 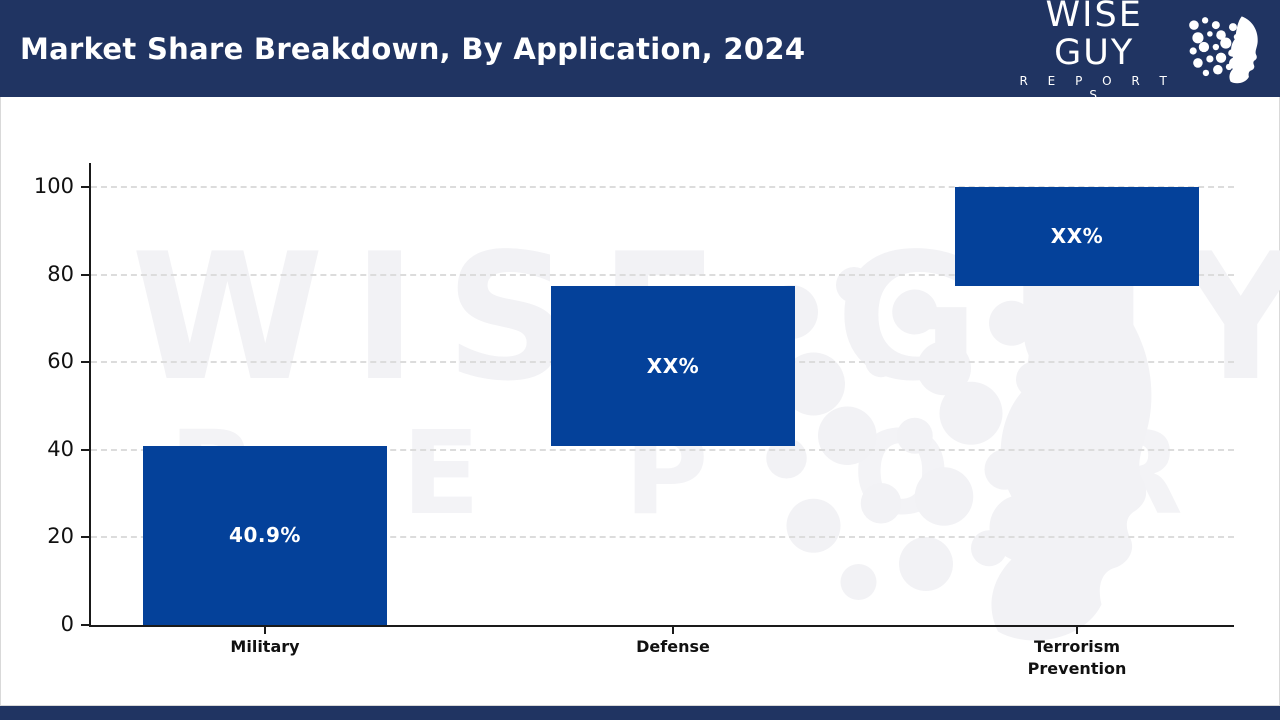 I want to click on y-axis-tick-label: 0, so click(x=67, y=624).